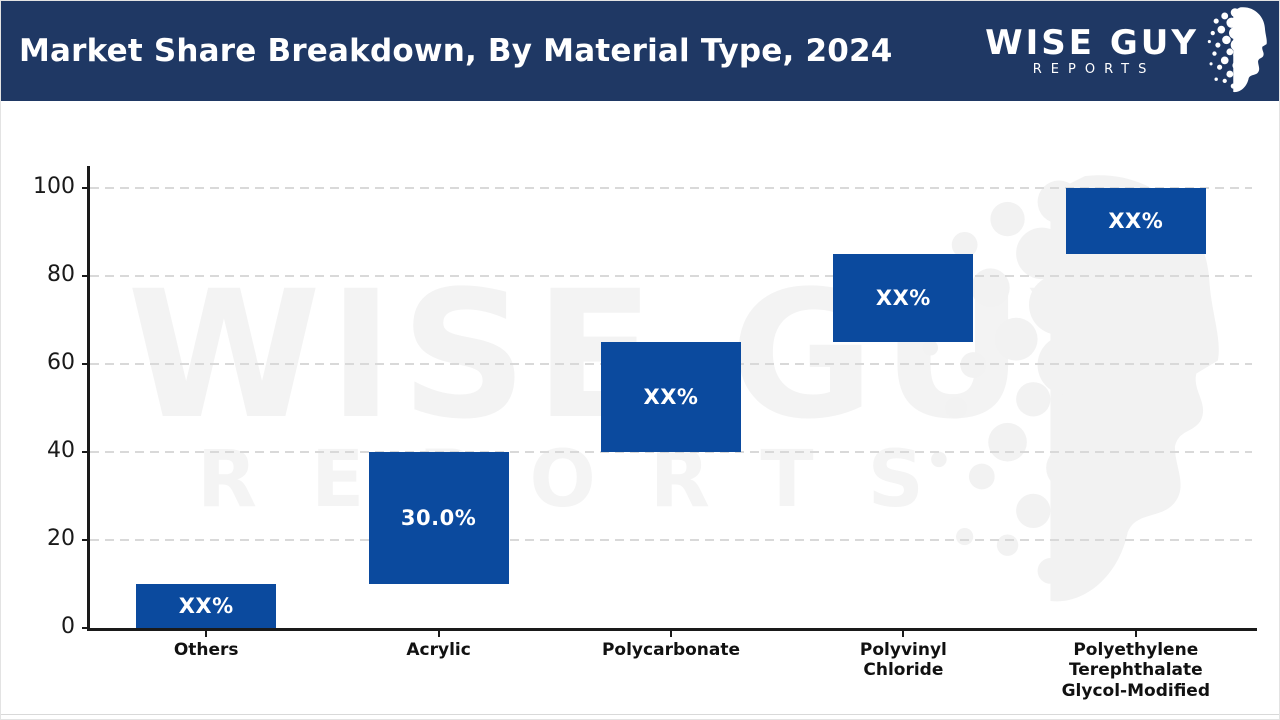 The width and height of the screenshot is (1280, 720). Describe the element at coordinates (587, 480) in the screenshot. I see `watermark-text-secondary: REPORTS` at that location.